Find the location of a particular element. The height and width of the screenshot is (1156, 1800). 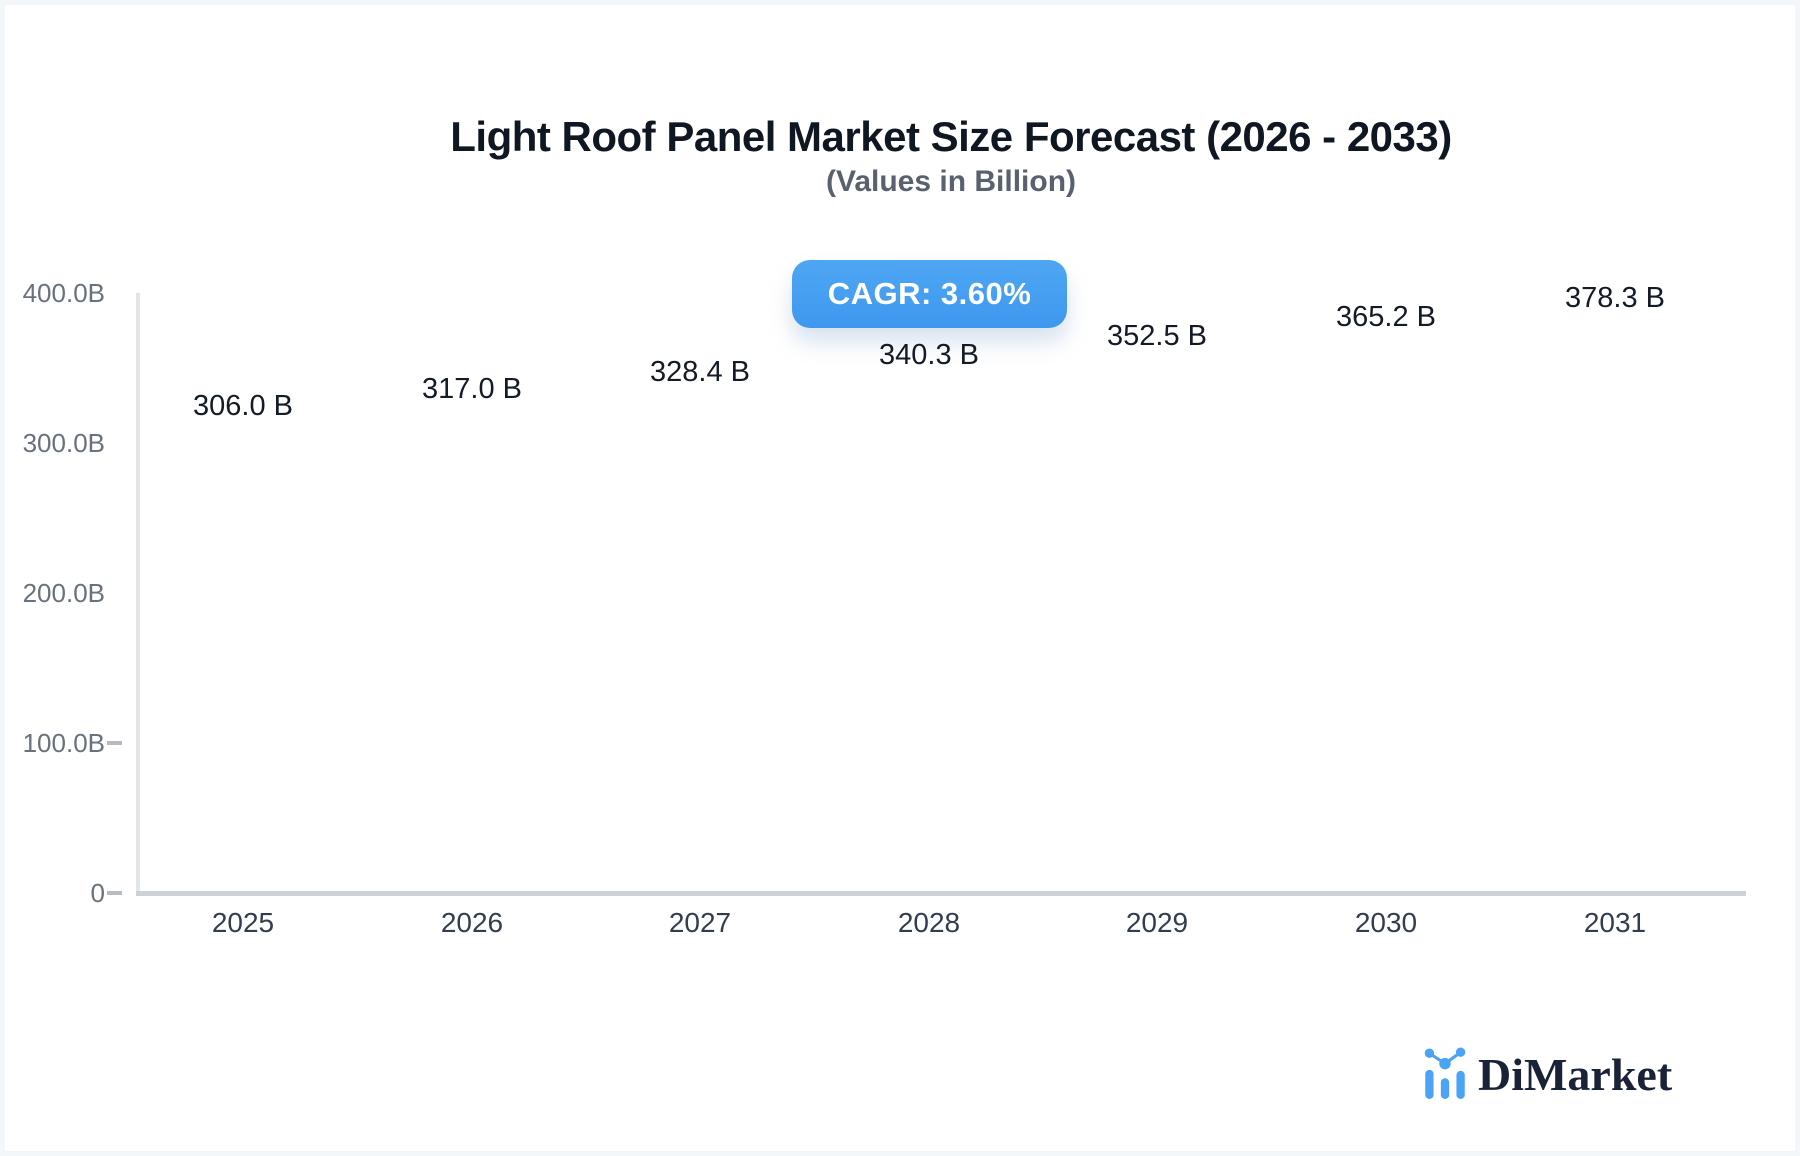

x-axis-label-2030: 2030 is located at coordinates (1386, 922).